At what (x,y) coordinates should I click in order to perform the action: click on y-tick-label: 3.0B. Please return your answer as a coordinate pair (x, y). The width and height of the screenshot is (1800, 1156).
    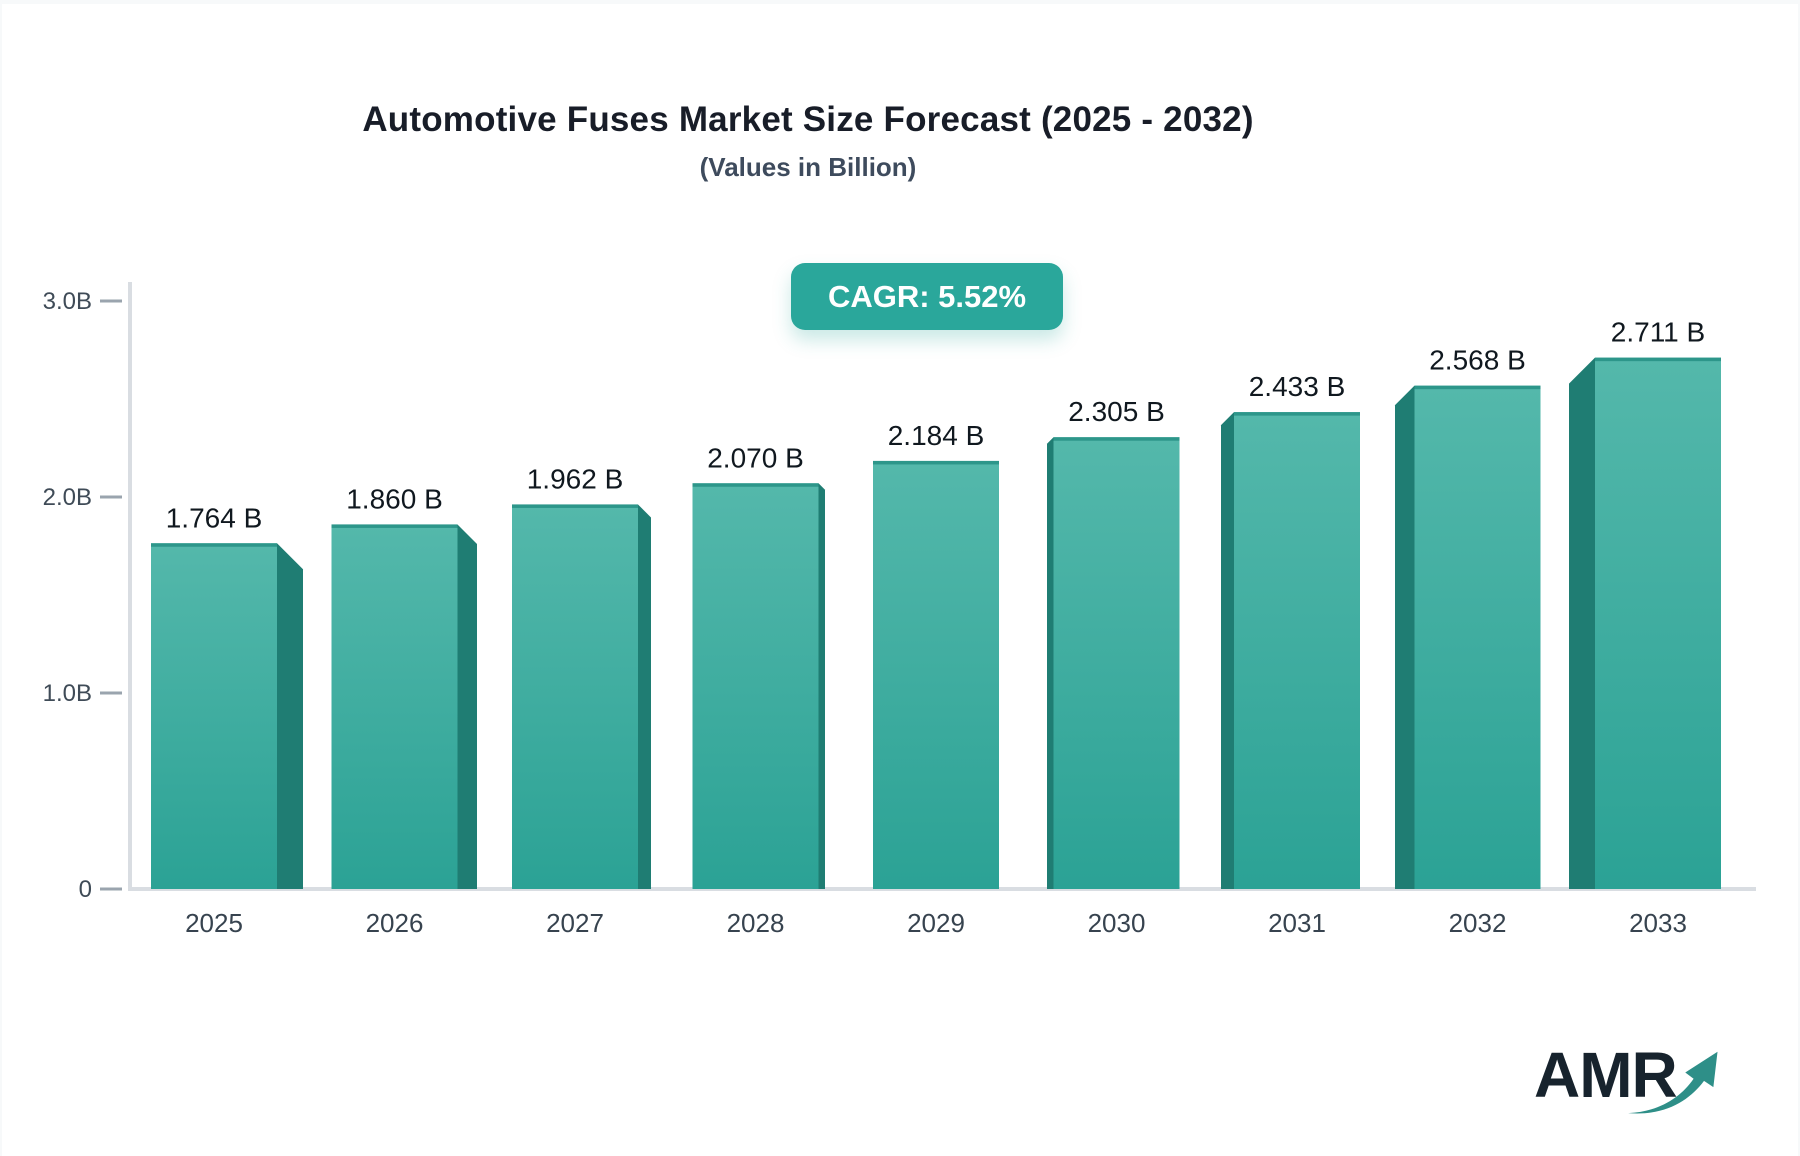
    Looking at the image, I should click on (67, 301).